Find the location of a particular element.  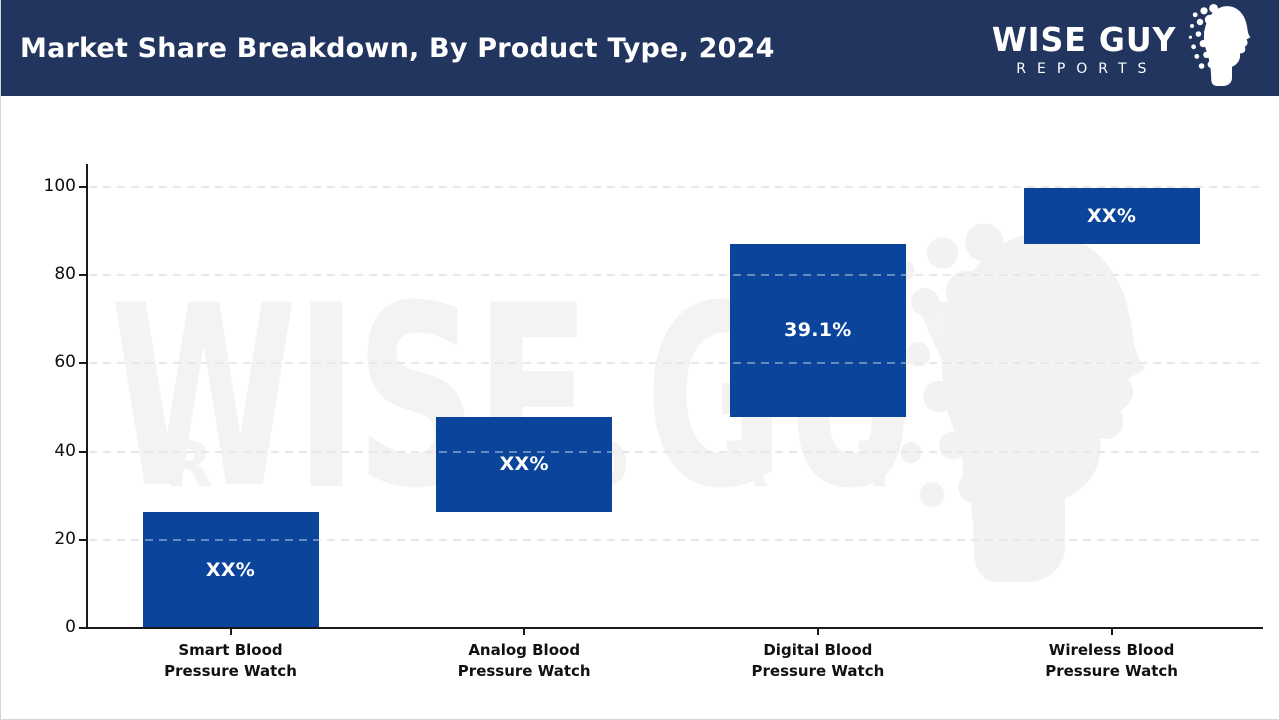

brand-text: WISE GUY REPORTS is located at coordinates (1084, 48).